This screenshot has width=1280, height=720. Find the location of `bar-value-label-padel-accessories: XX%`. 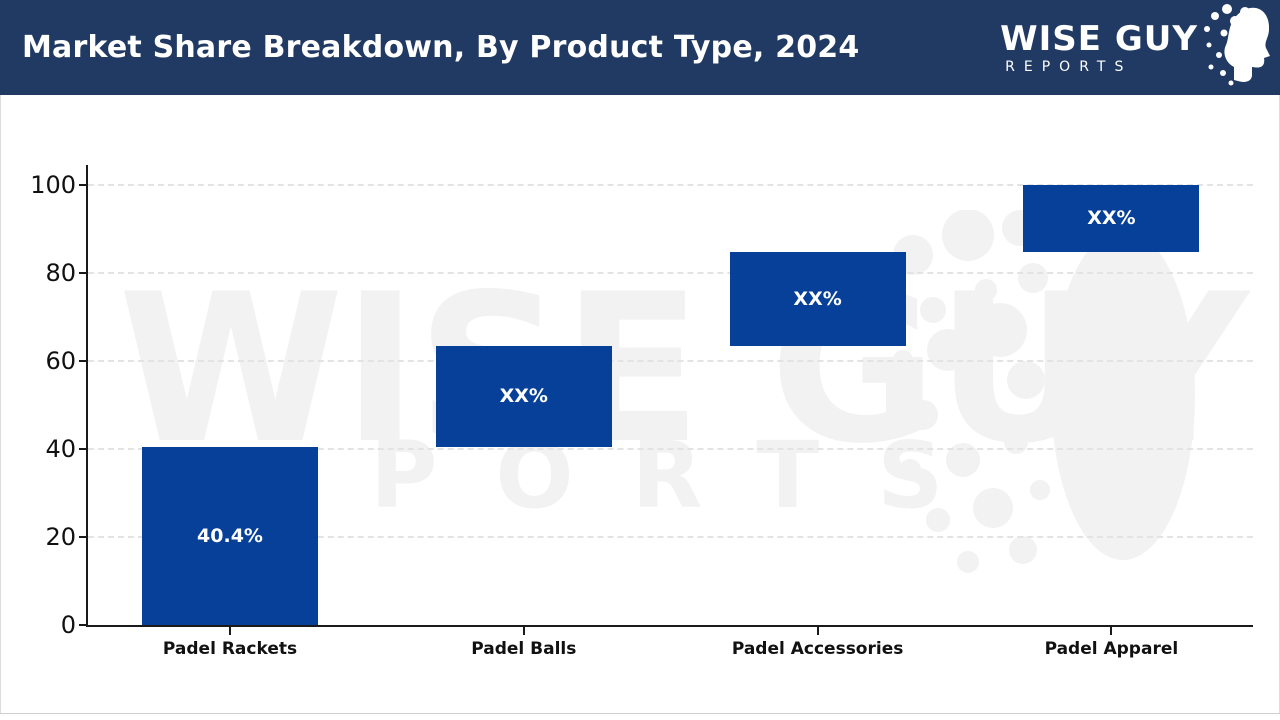

bar-value-label-padel-accessories: XX% is located at coordinates (817, 298).